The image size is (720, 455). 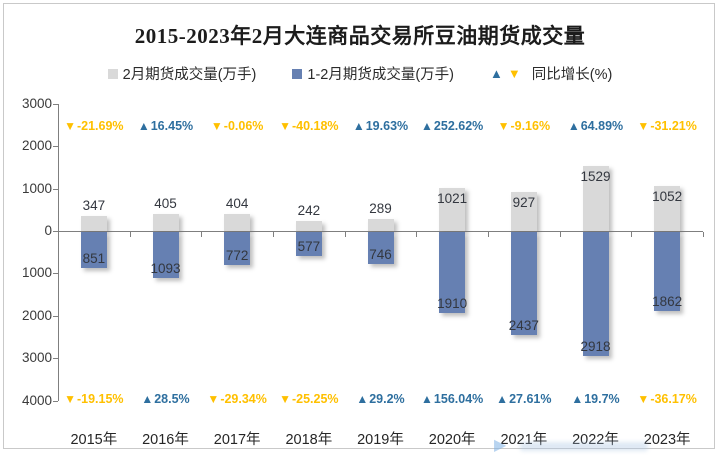 I want to click on bar-feb-2021年, so click(x=523, y=211).